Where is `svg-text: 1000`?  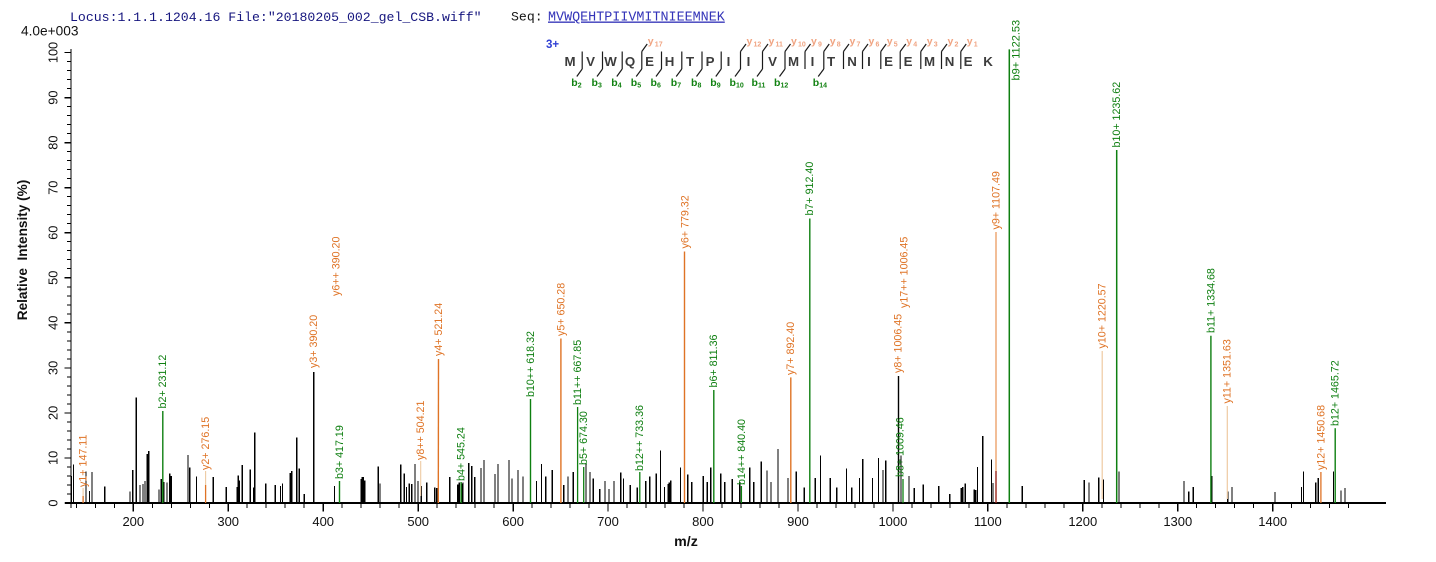 svg-text: 1000 is located at coordinates (892, 521).